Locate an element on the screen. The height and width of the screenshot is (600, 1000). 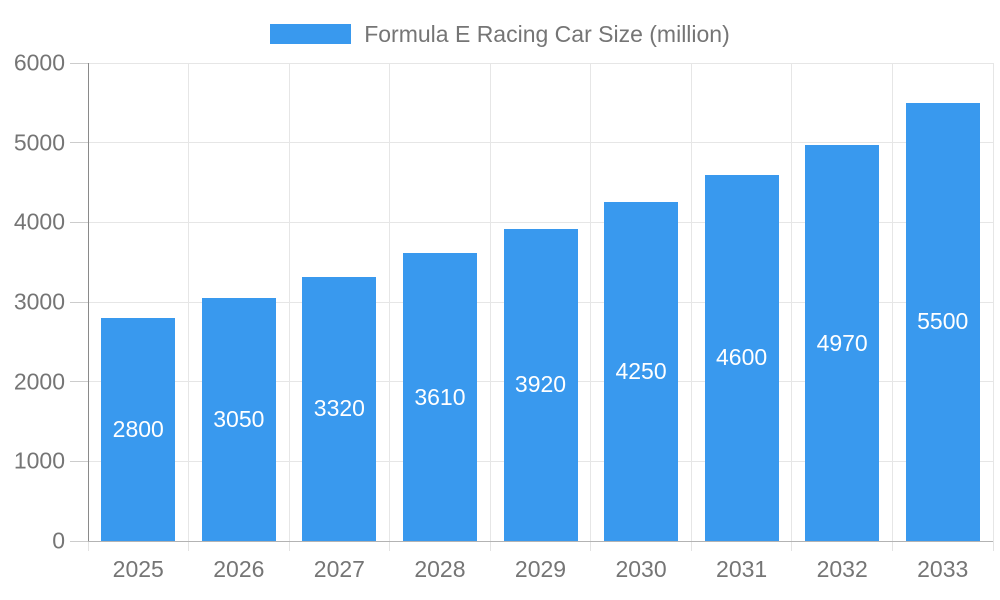
bar-value-label: 5500 is located at coordinates (943, 321).